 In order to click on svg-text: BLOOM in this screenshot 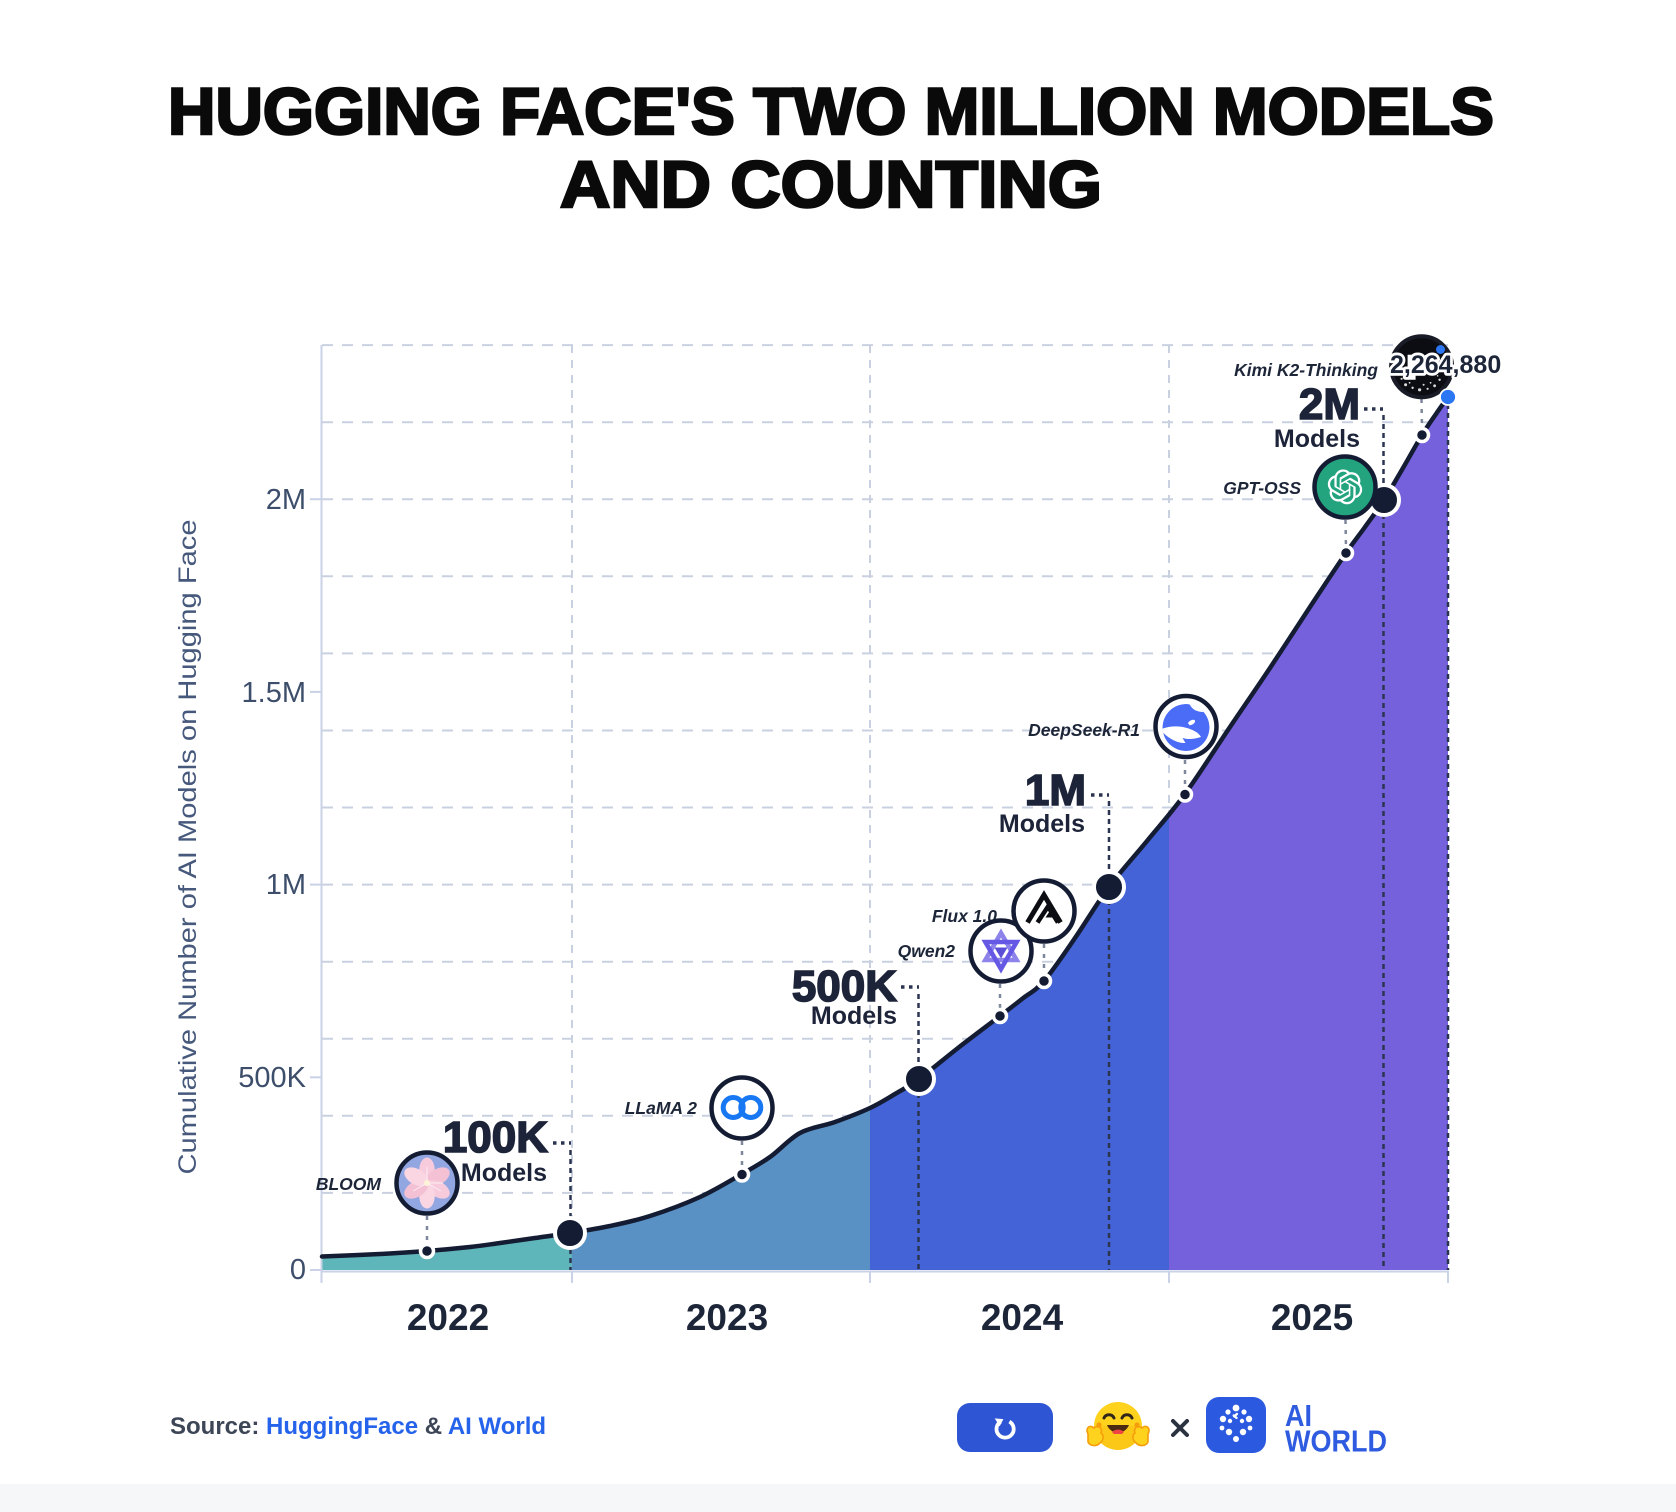, I will do `click(349, 1184)`.